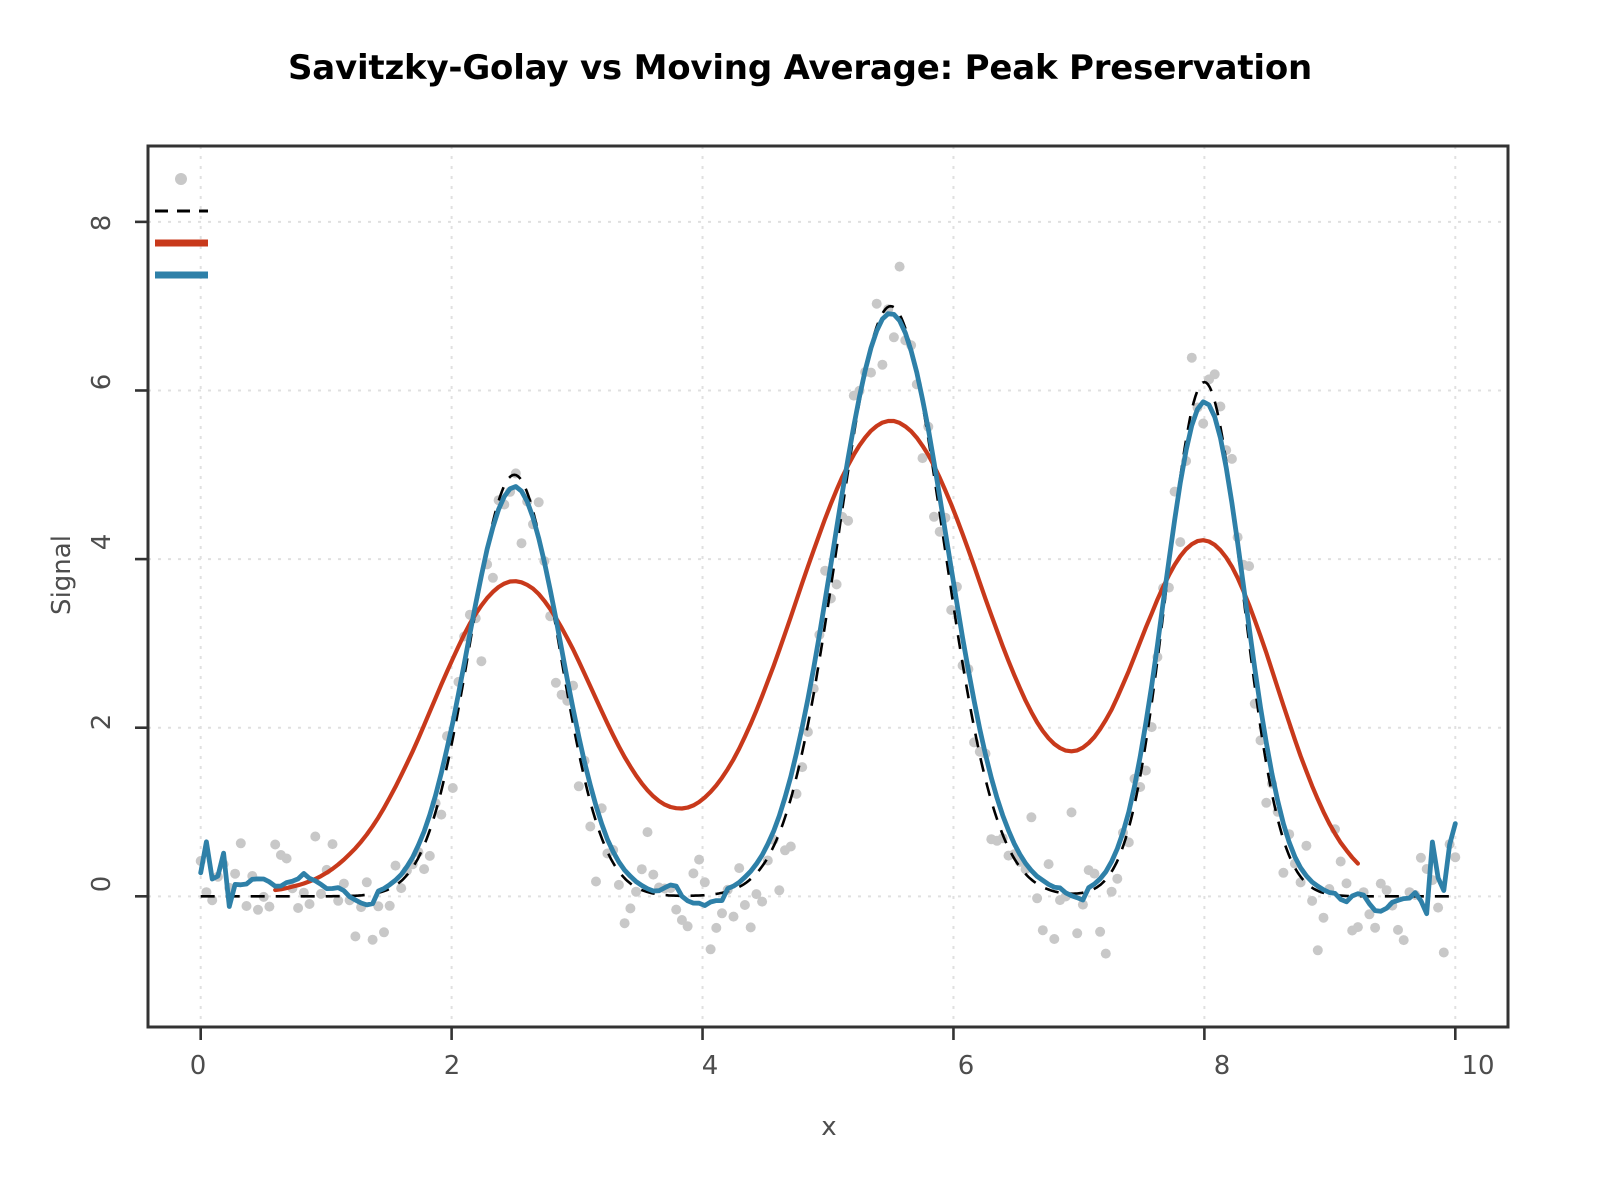  What do you see at coordinates (198, 1066) in the screenshot?
I see `x-tick-label: 0` at bounding box center [198, 1066].